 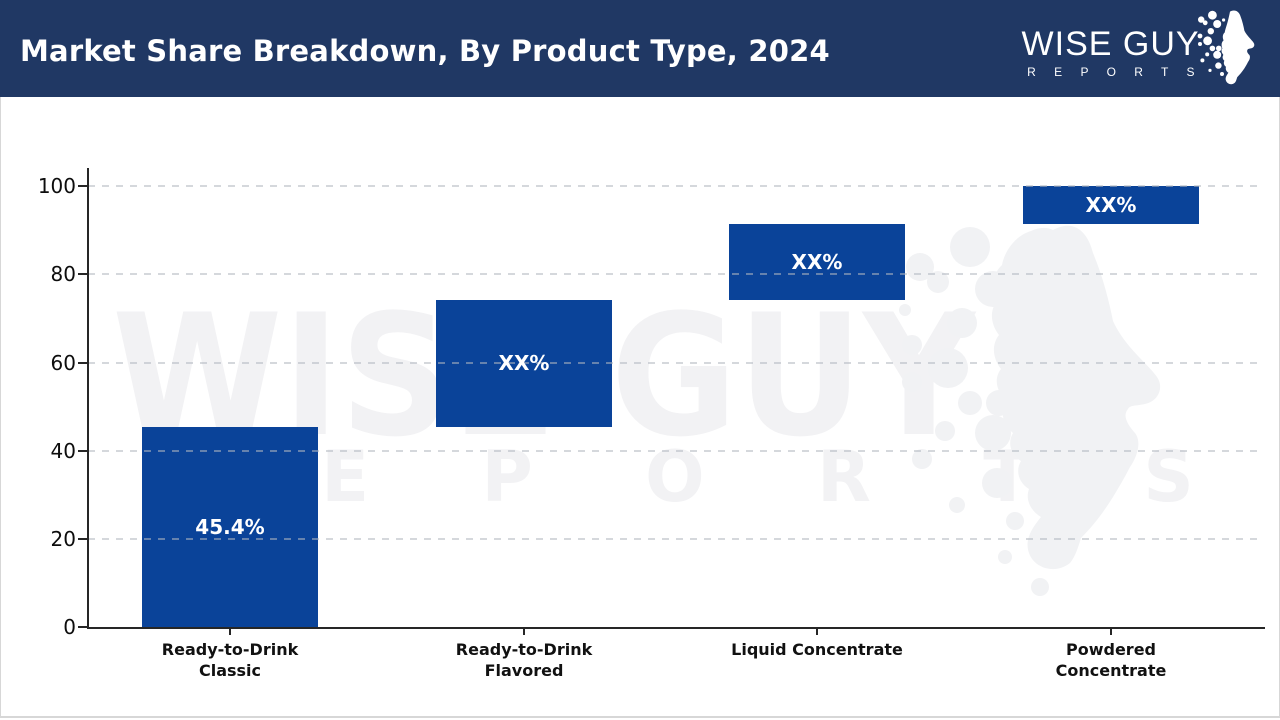 I want to click on y-tick-label-0: 0, so click(x=69, y=627).